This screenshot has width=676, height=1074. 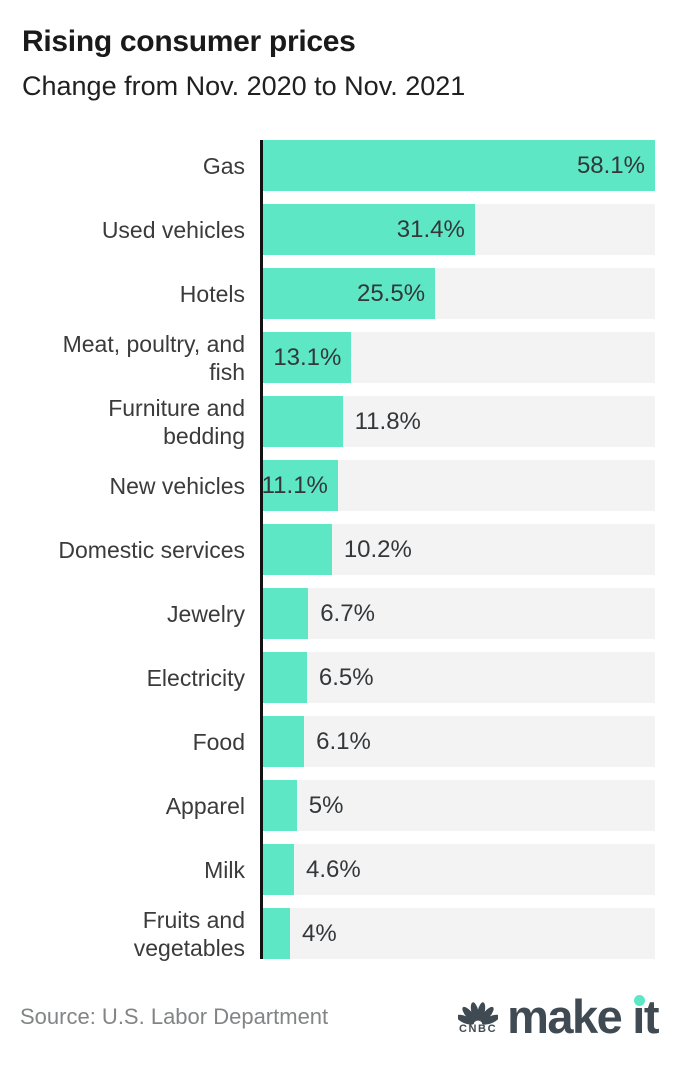 I want to click on bar-track: 13.1%, so click(x=459, y=357).